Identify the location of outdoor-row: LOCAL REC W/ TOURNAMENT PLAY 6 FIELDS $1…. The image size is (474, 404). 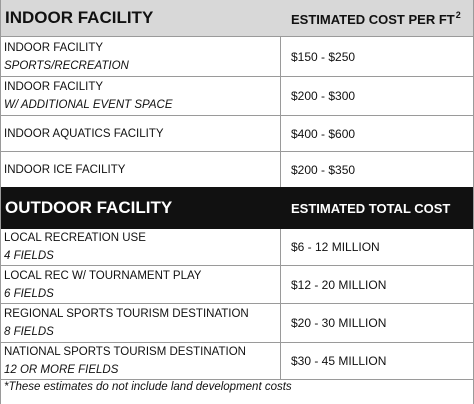
(237, 285).